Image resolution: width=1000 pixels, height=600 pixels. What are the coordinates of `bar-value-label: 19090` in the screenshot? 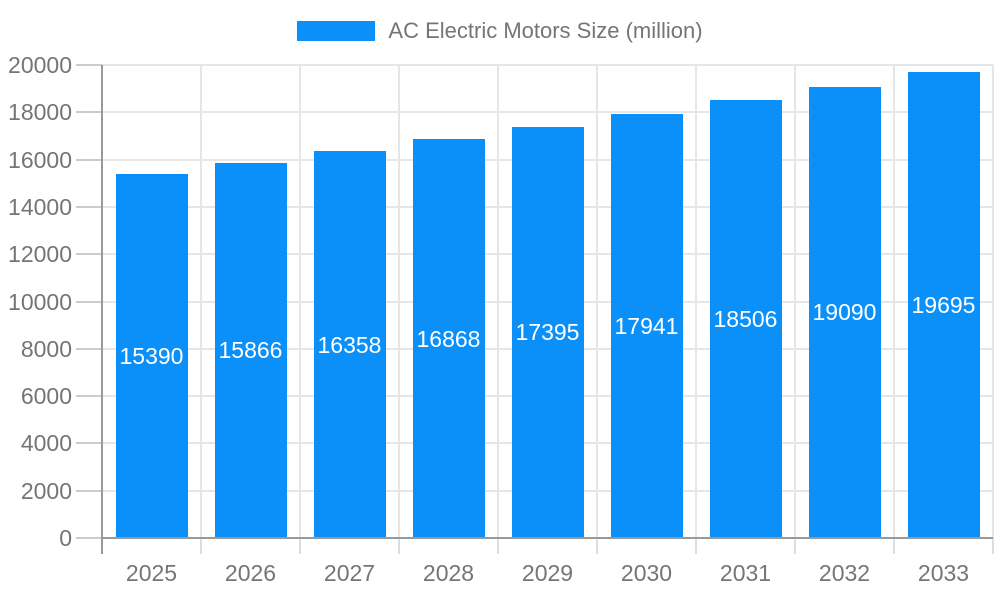 It's located at (844, 312).